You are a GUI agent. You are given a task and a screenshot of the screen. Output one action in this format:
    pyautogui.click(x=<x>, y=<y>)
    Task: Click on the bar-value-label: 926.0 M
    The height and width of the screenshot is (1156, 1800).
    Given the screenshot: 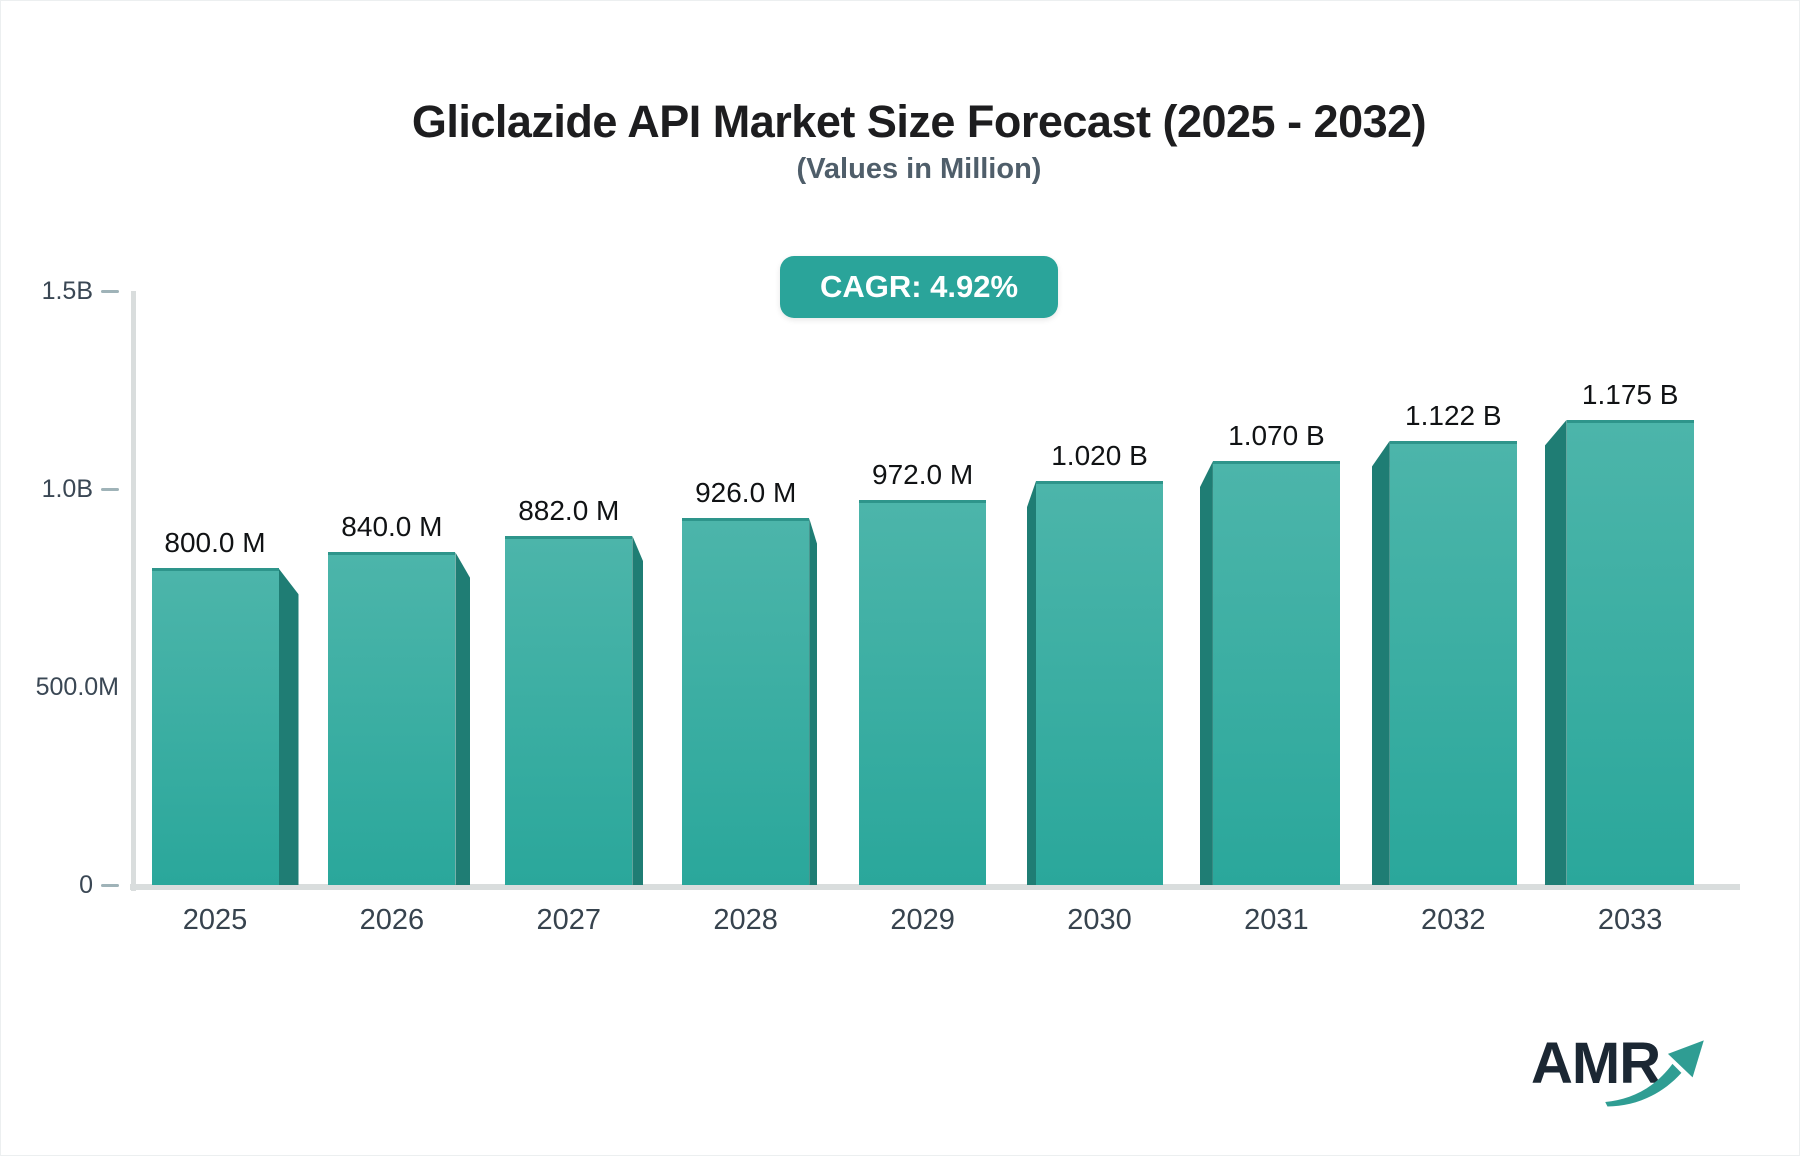 What is the action you would take?
    pyautogui.click(x=746, y=493)
    